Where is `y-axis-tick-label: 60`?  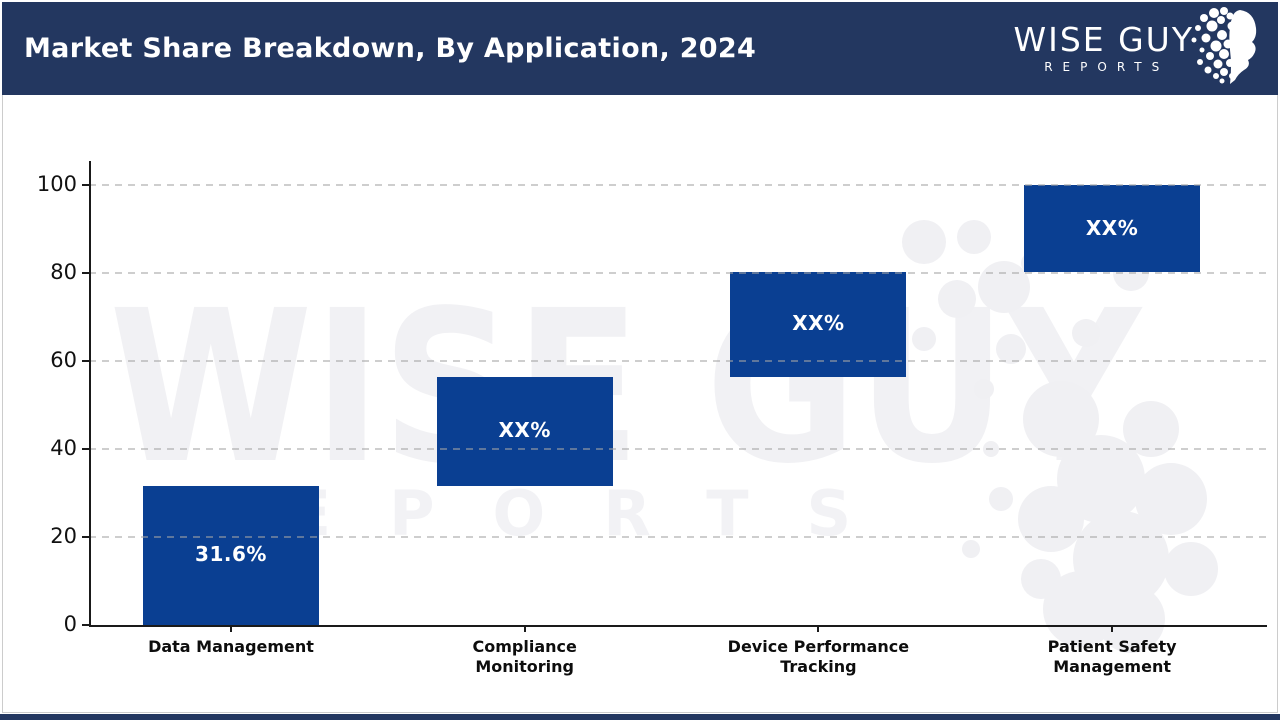 y-axis-tick-label: 60 is located at coordinates (63, 360).